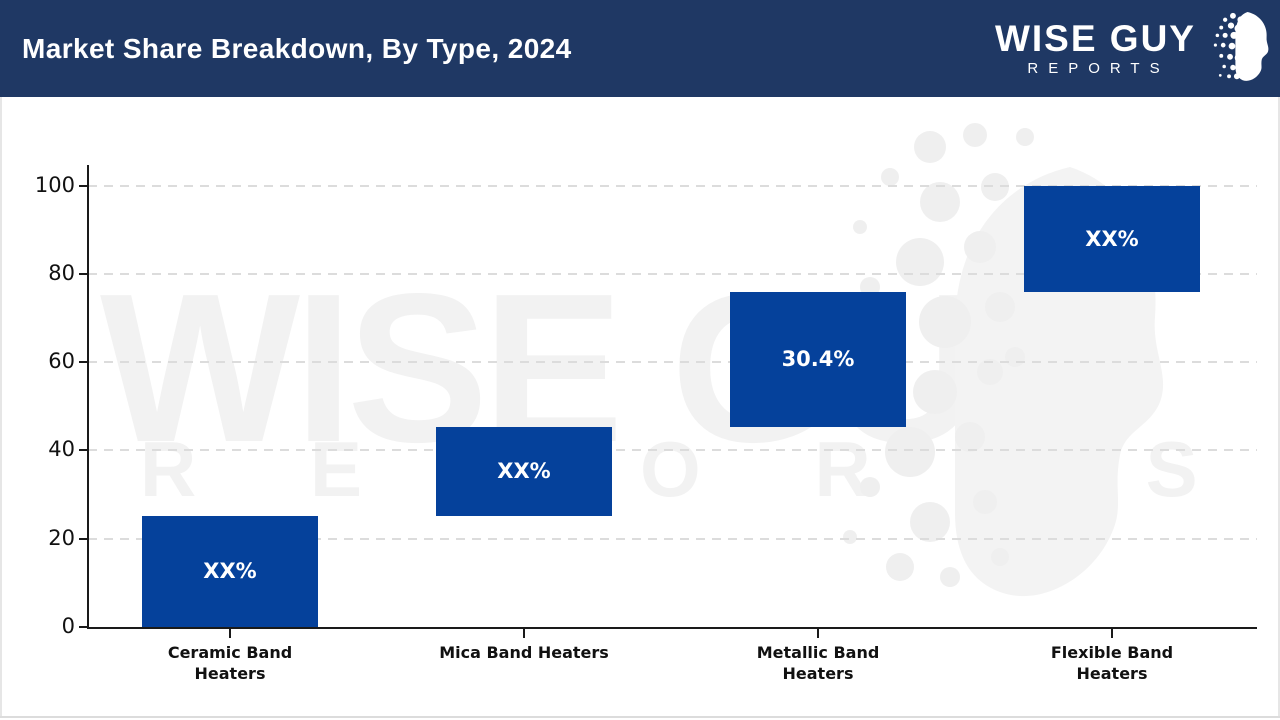 This screenshot has width=1280, height=720. I want to click on x-tick-label: Metallic Band Heaters, so click(818, 663).